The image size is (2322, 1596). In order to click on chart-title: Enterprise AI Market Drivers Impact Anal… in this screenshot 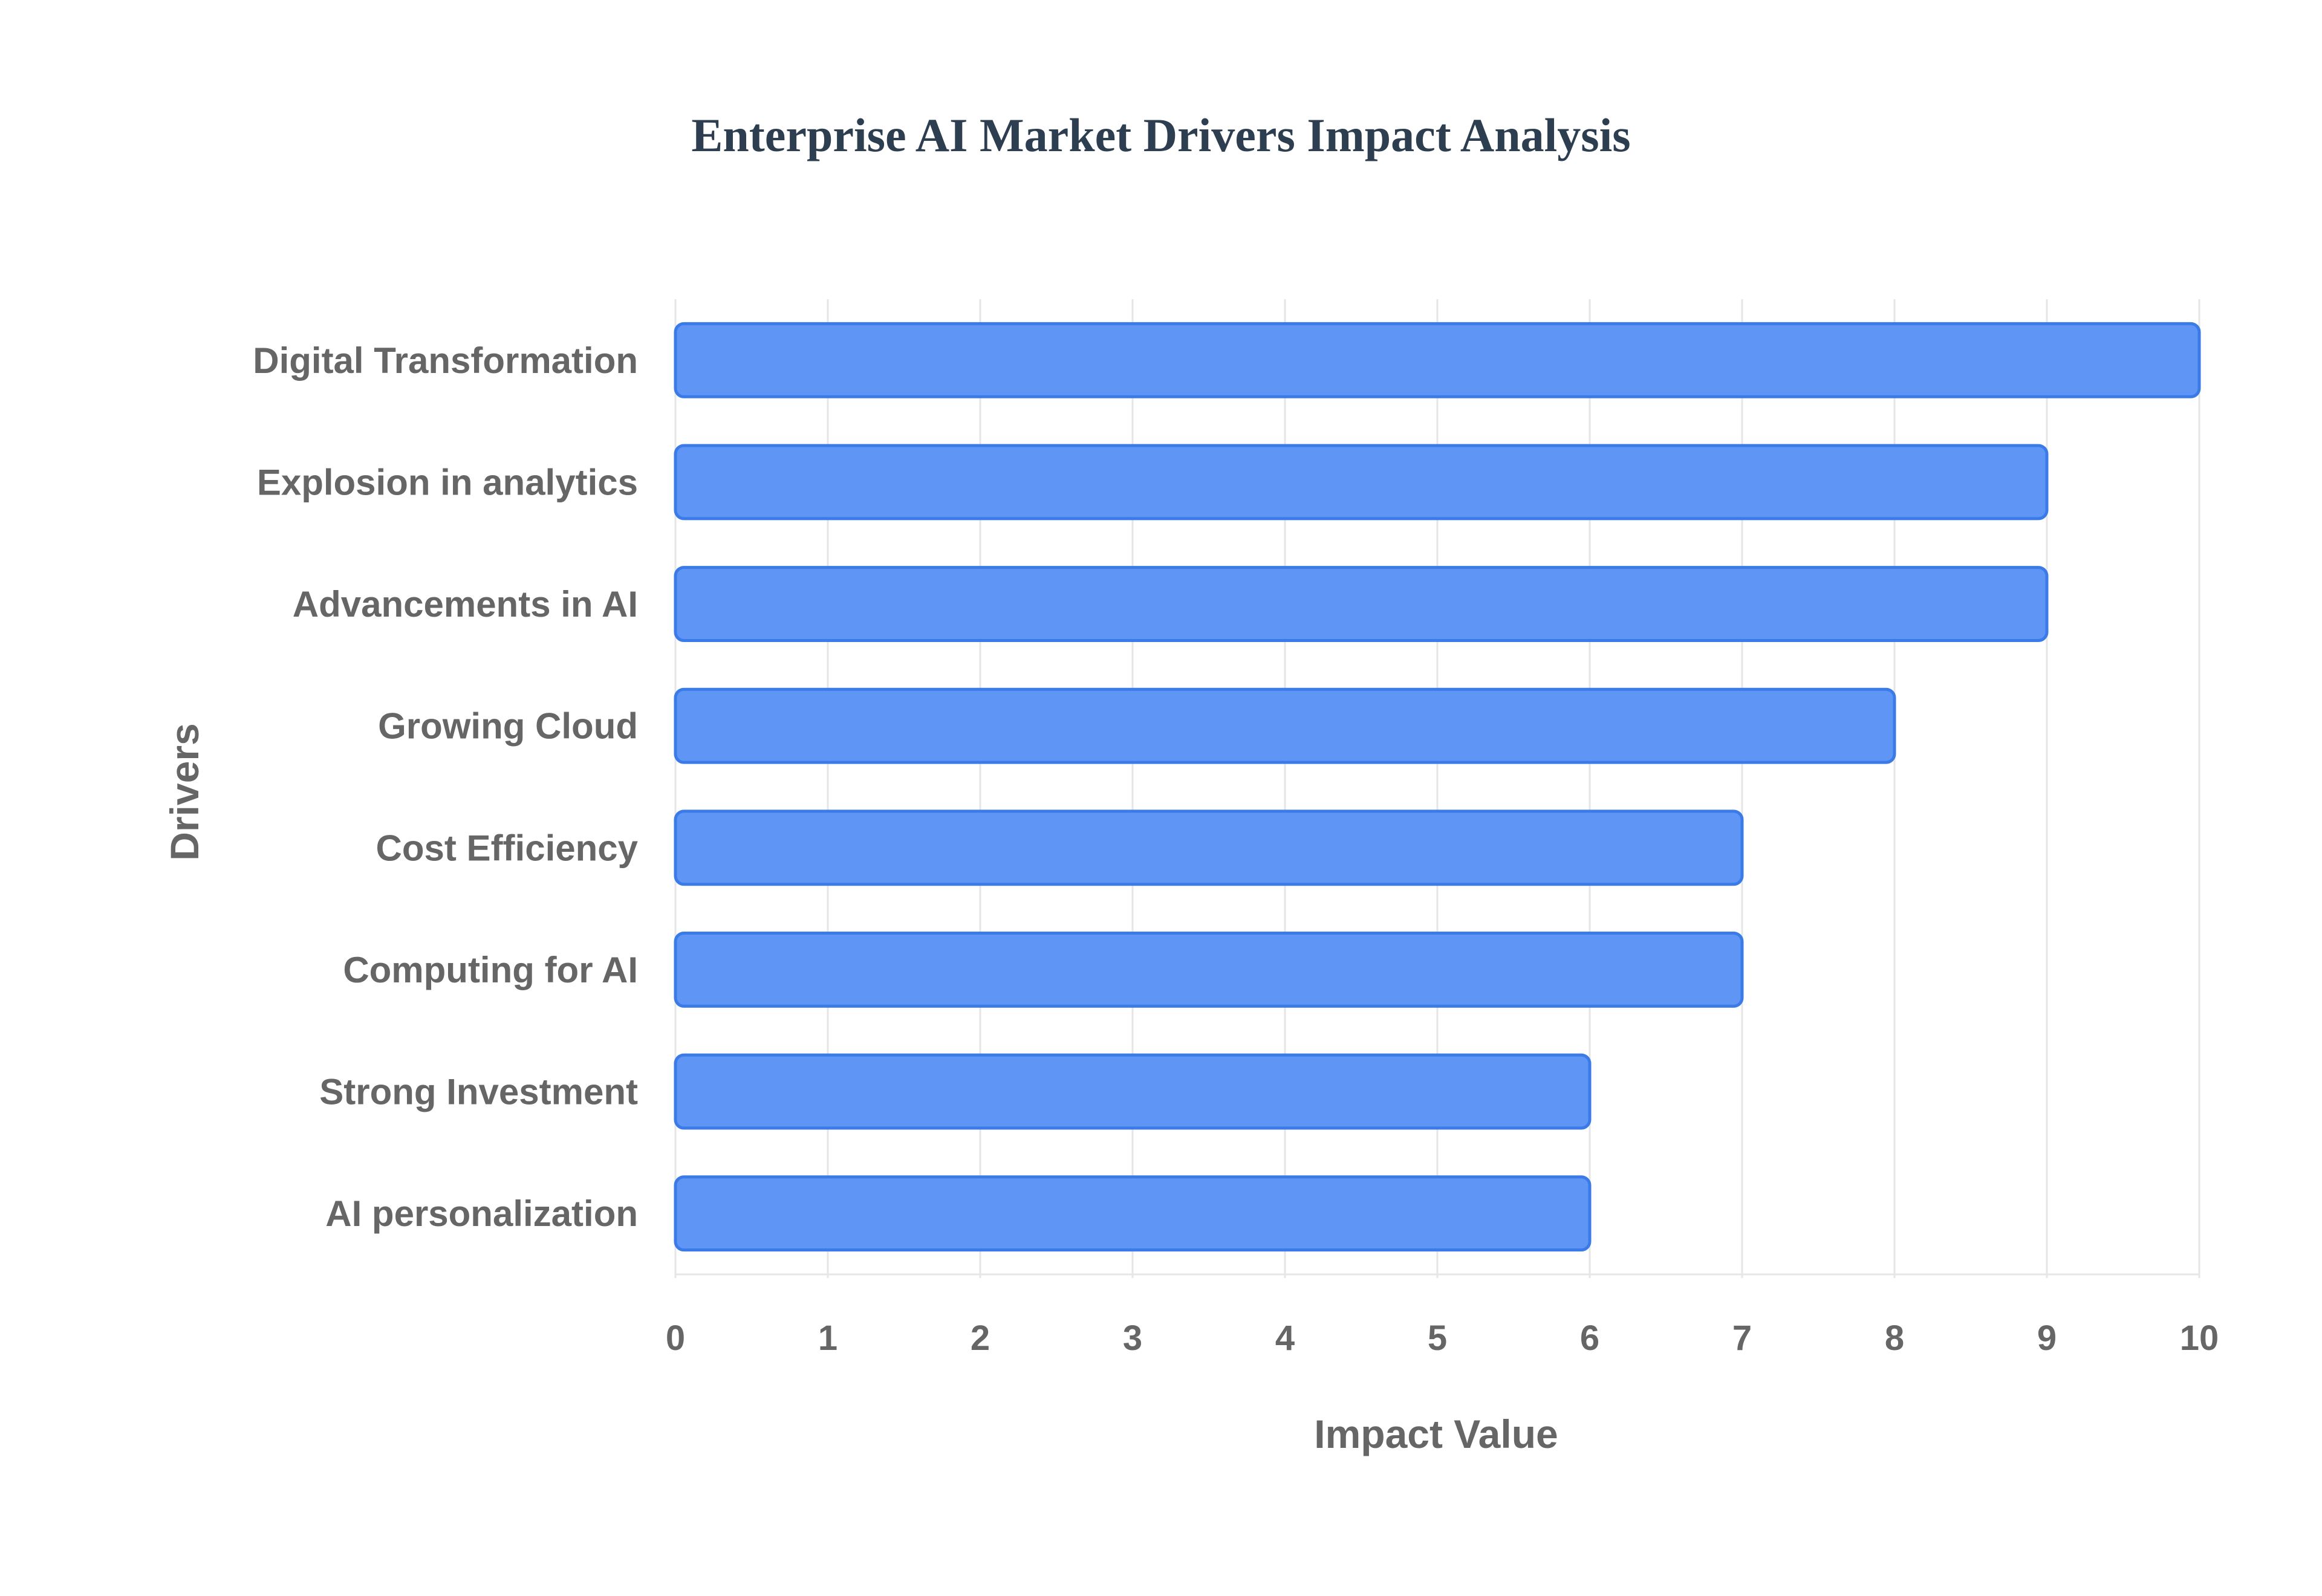, I will do `click(1160, 135)`.